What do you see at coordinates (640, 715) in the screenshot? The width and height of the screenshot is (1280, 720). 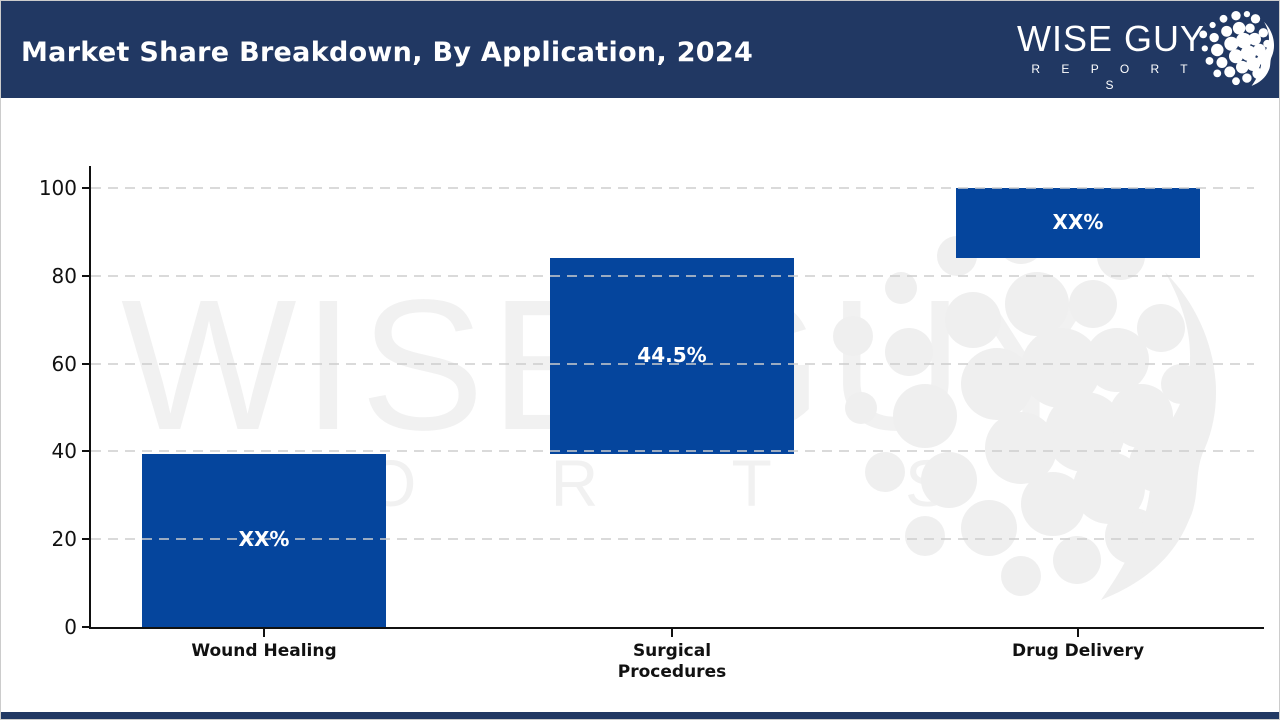 I see `footer-bar` at bounding box center [640, 715].